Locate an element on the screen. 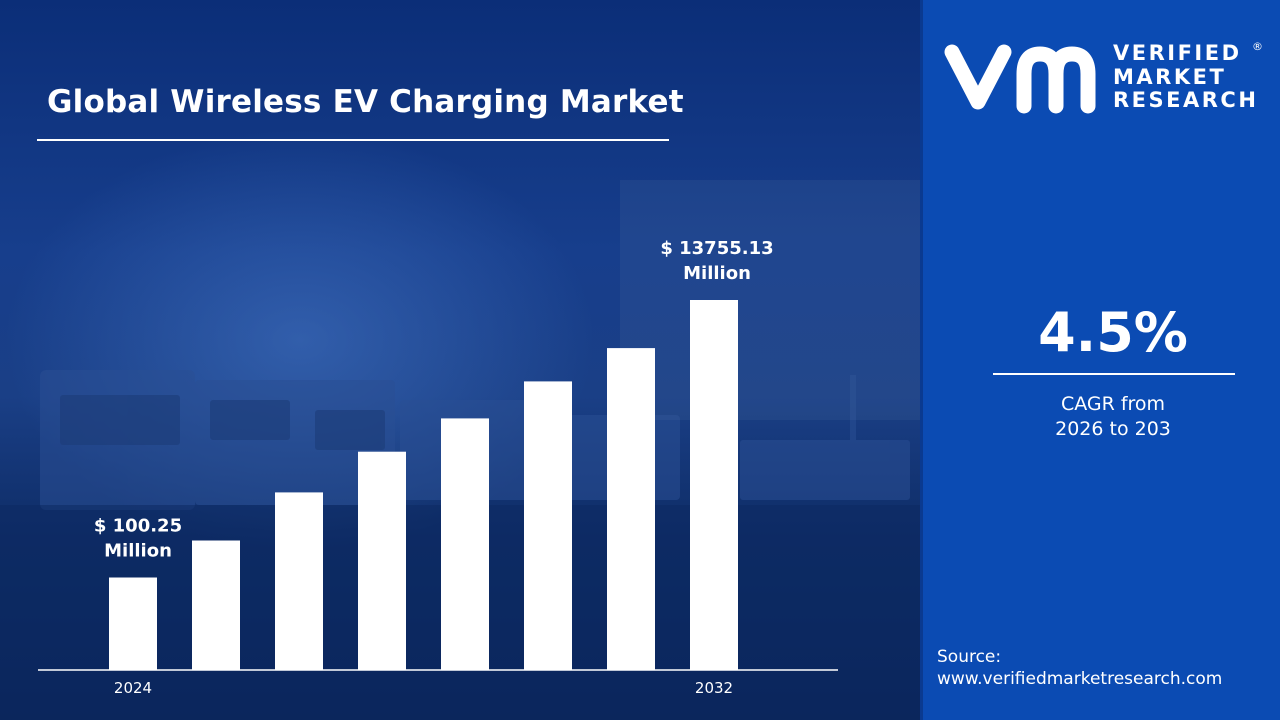  brand-line-research: RESEARCH is located at coordinates (1186, 100).